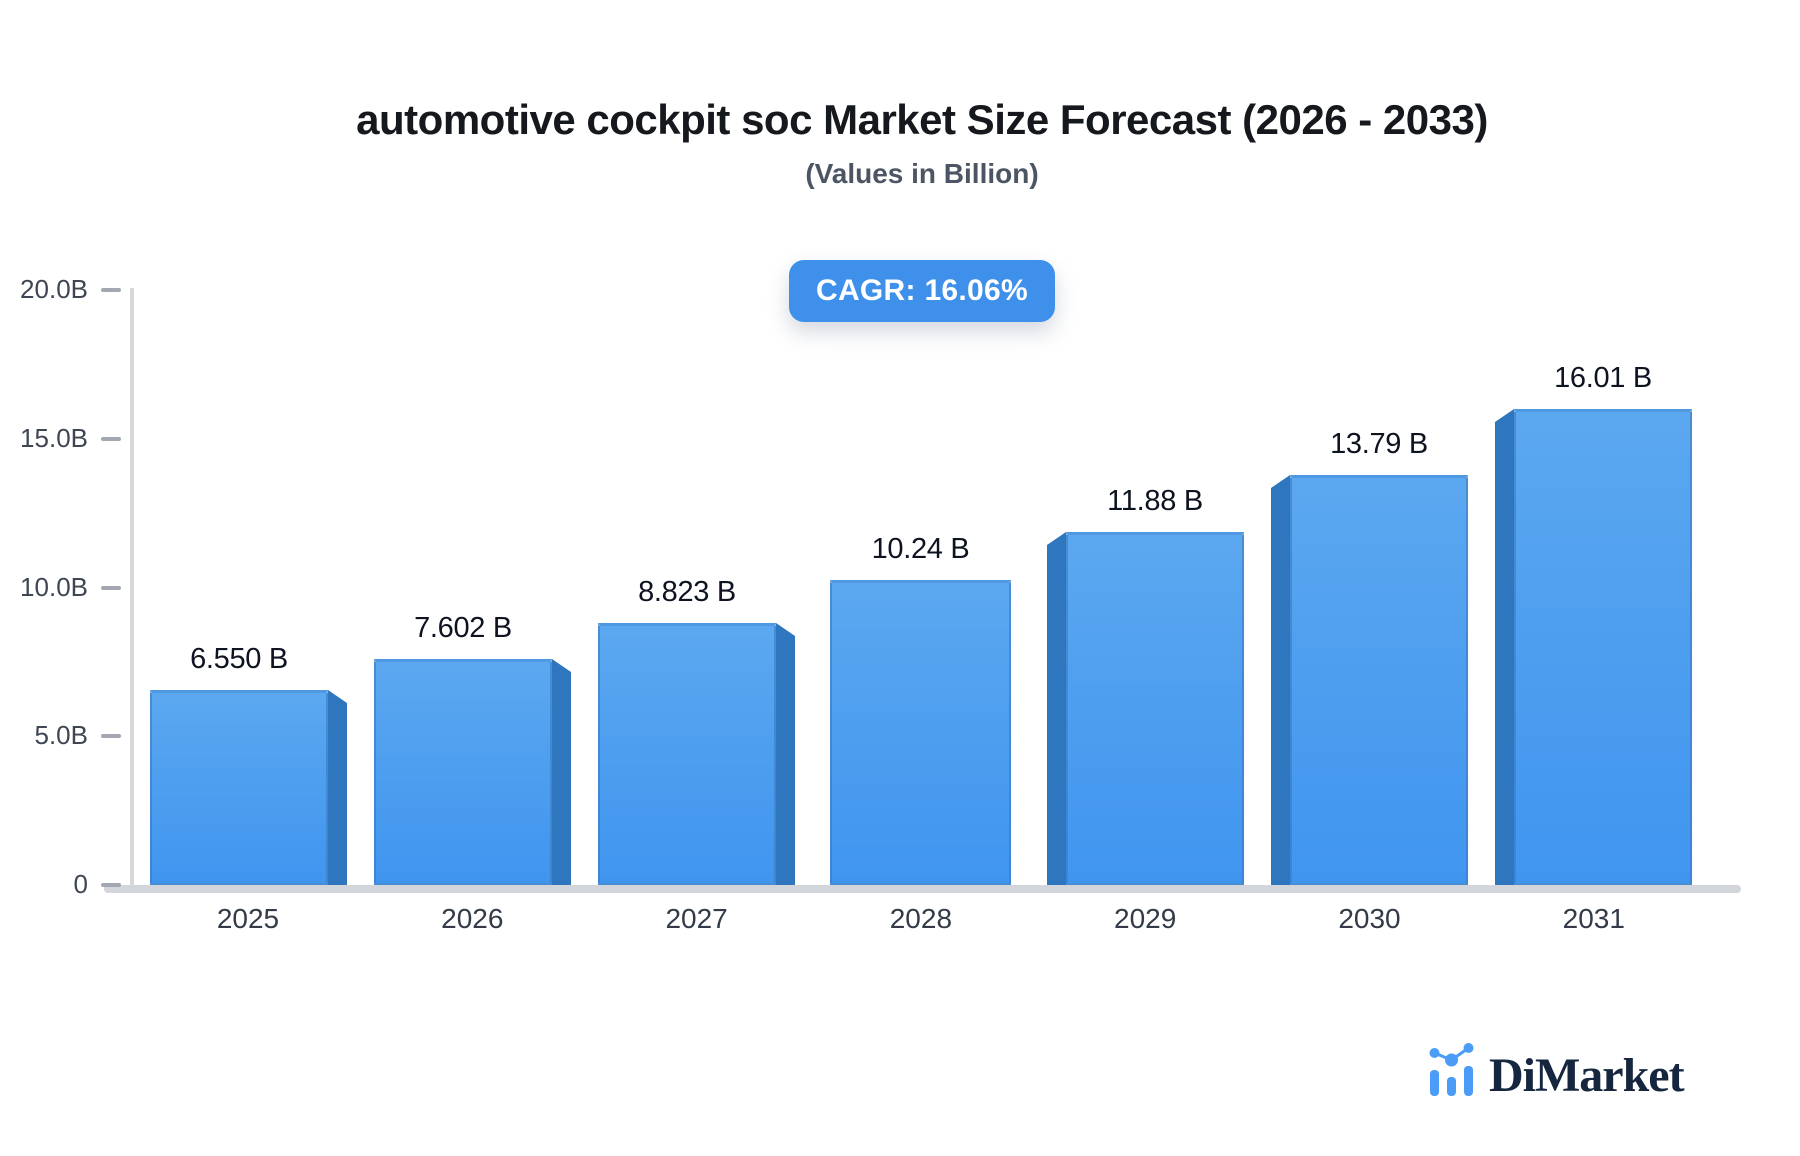 This screenshot has height=1156, width=1800. I want to click on bar-value-label: 10.24 B, so click(920, 549).